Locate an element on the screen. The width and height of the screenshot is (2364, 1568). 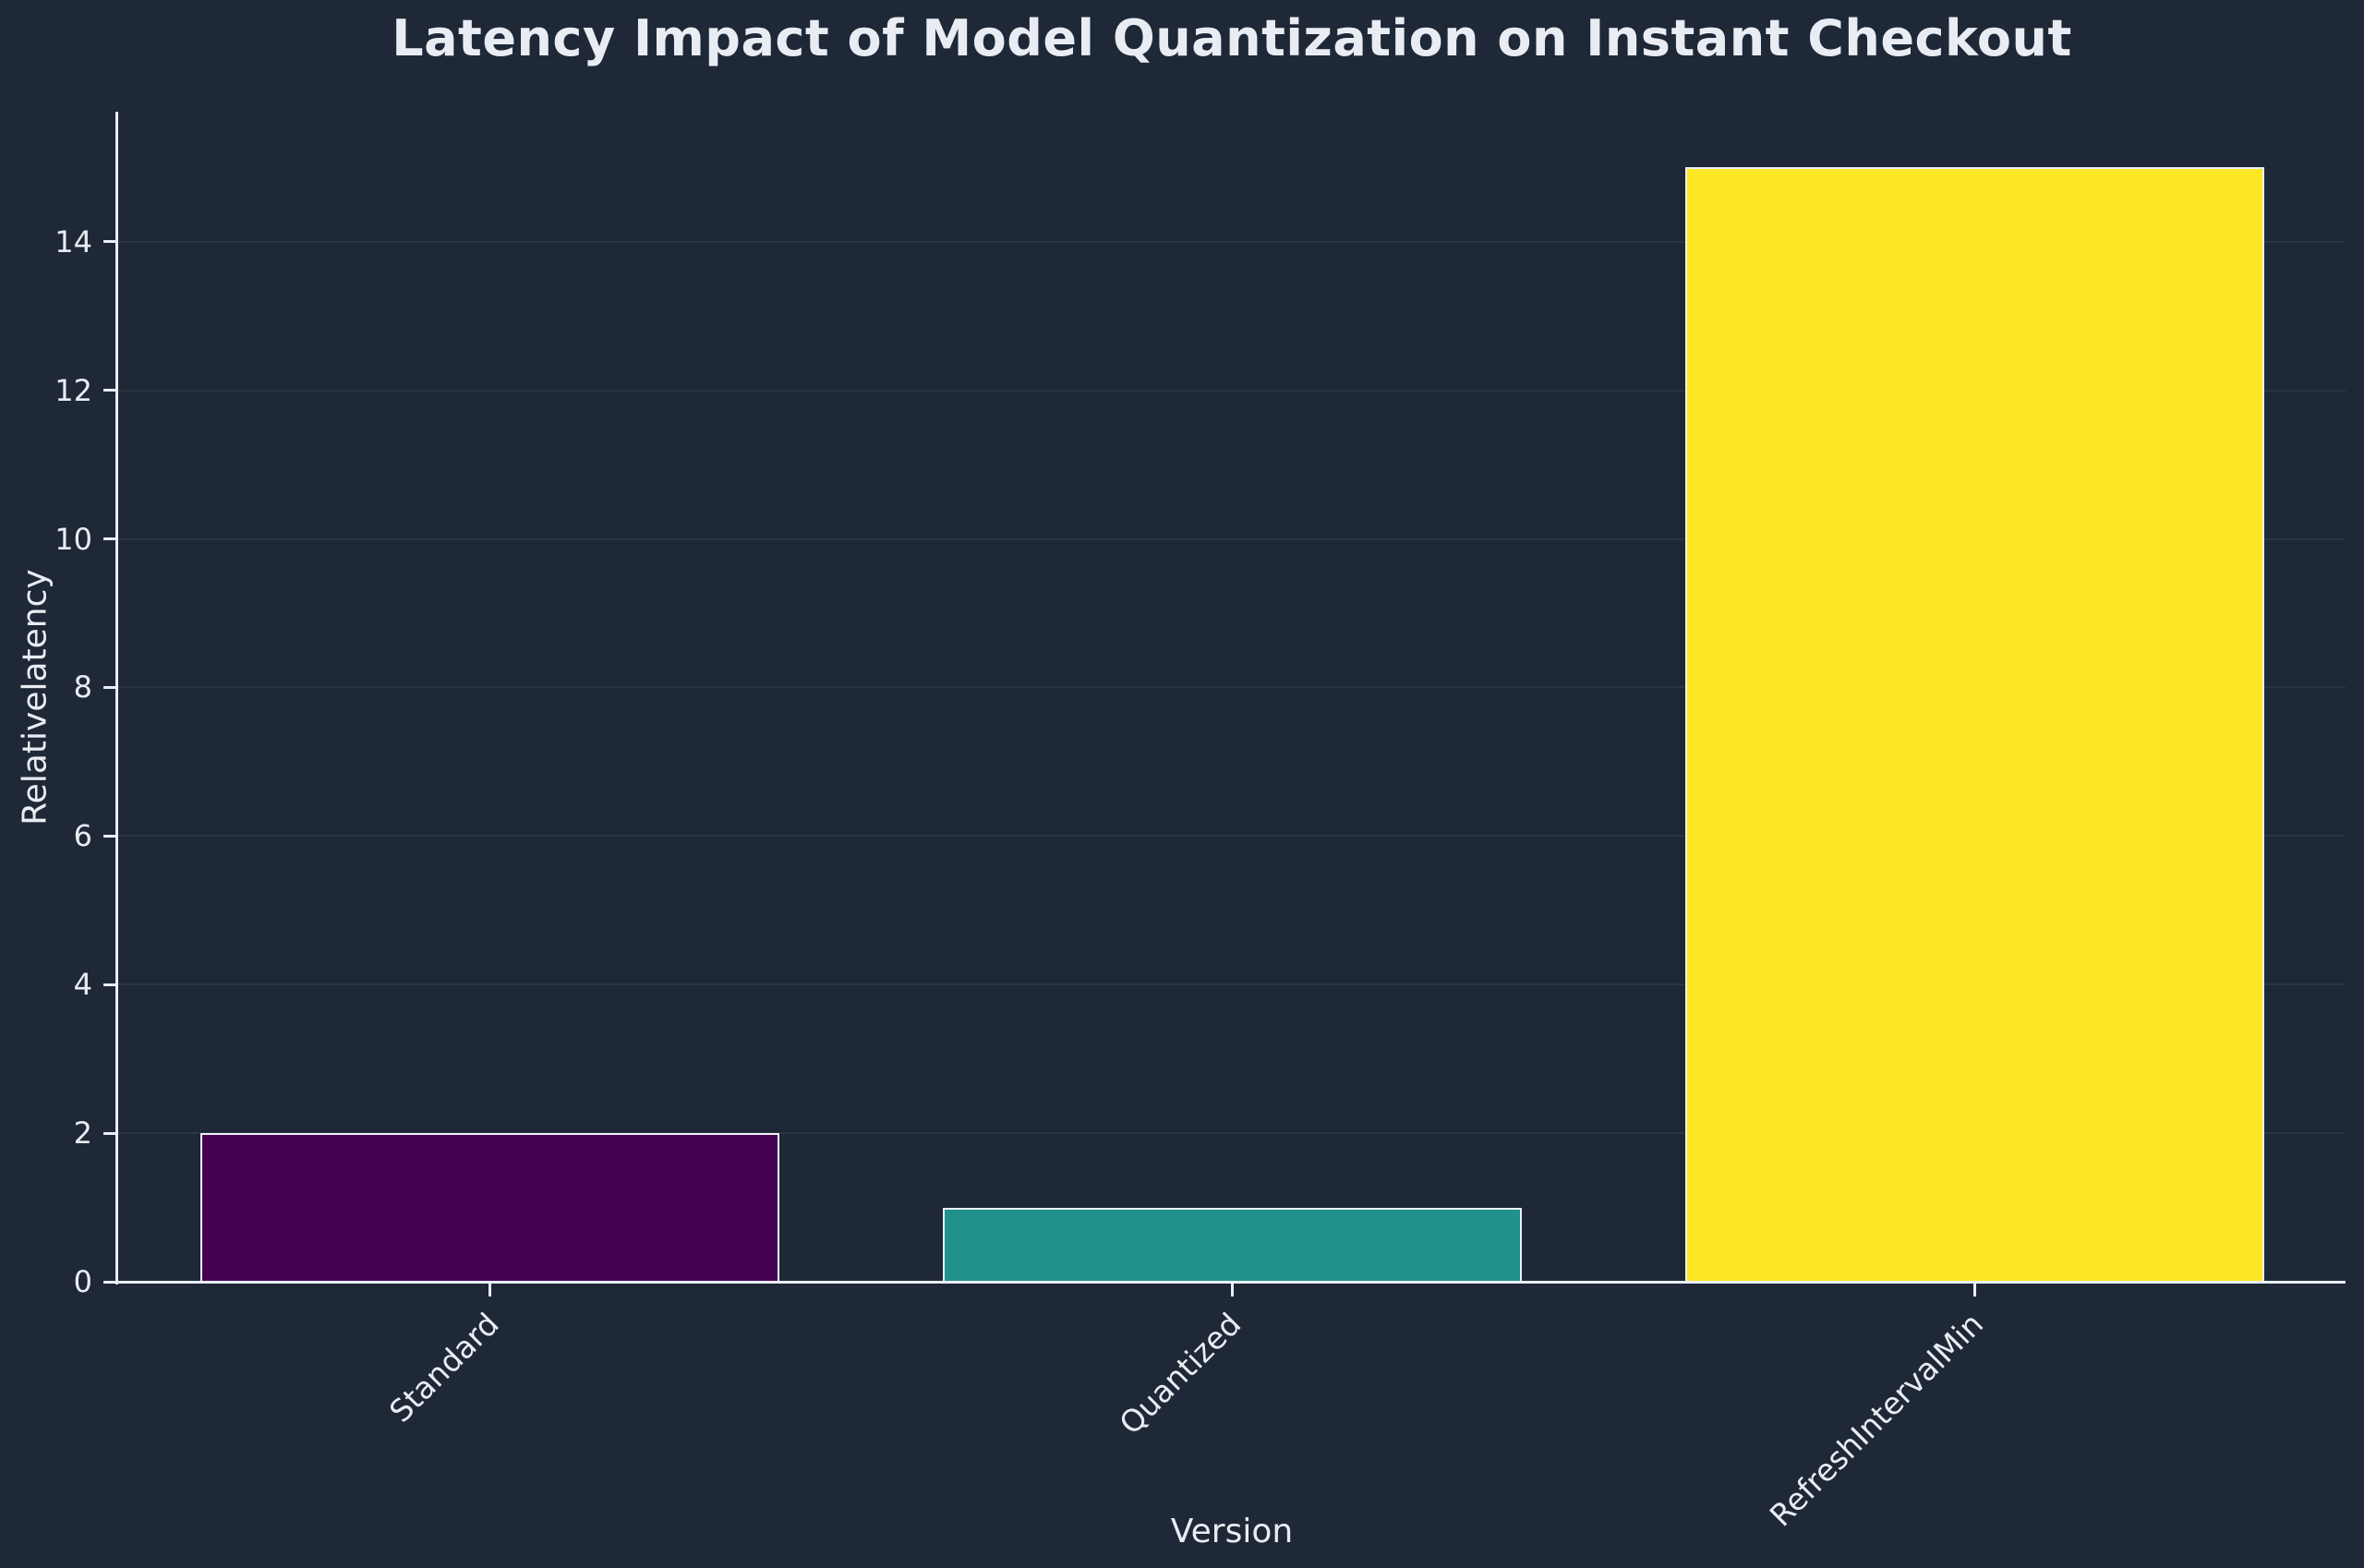
y-tick-label: 8 is located at coordinates (82, 687).